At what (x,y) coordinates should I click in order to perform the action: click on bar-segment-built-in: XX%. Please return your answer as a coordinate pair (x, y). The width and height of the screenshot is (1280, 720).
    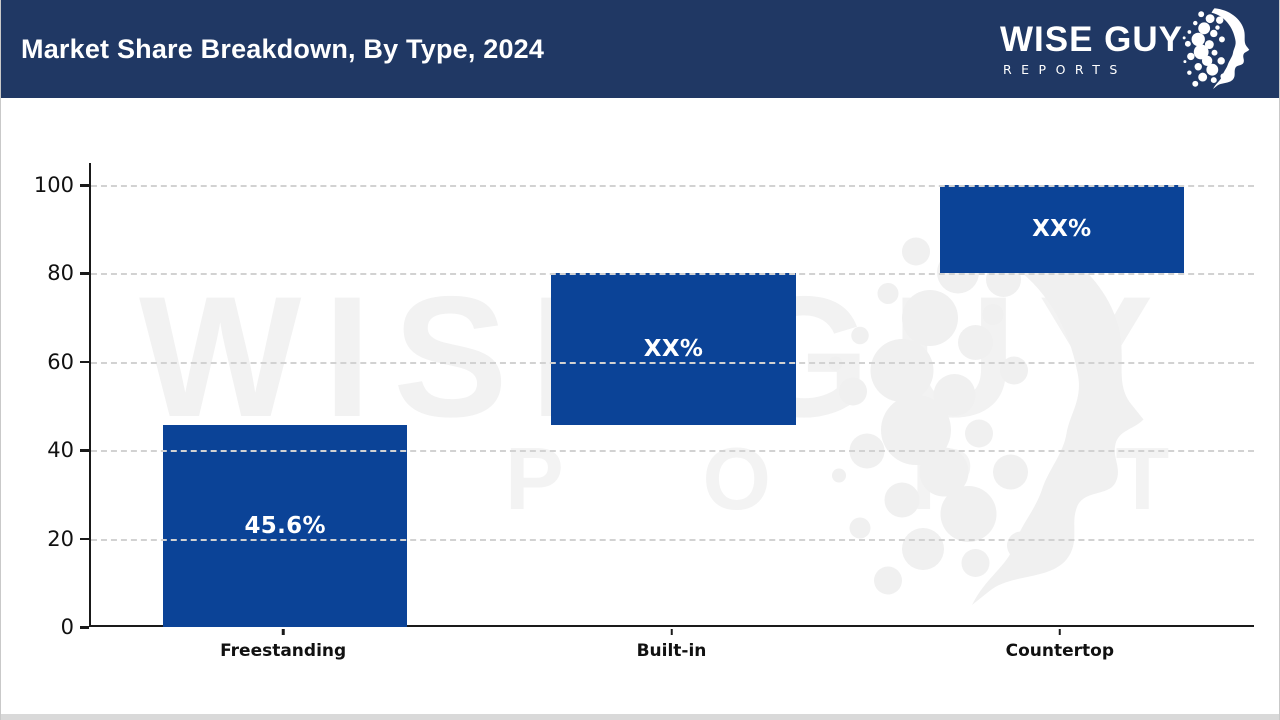
    Looking at the image, I should click on (673, 349).